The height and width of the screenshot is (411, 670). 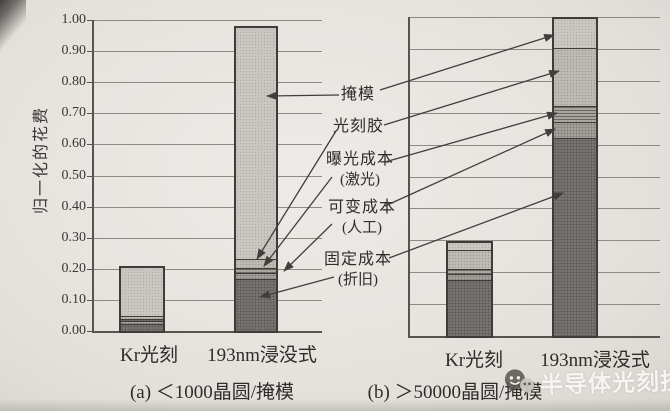 I want to click on gridline-0.30, so click(x=207, y=238).